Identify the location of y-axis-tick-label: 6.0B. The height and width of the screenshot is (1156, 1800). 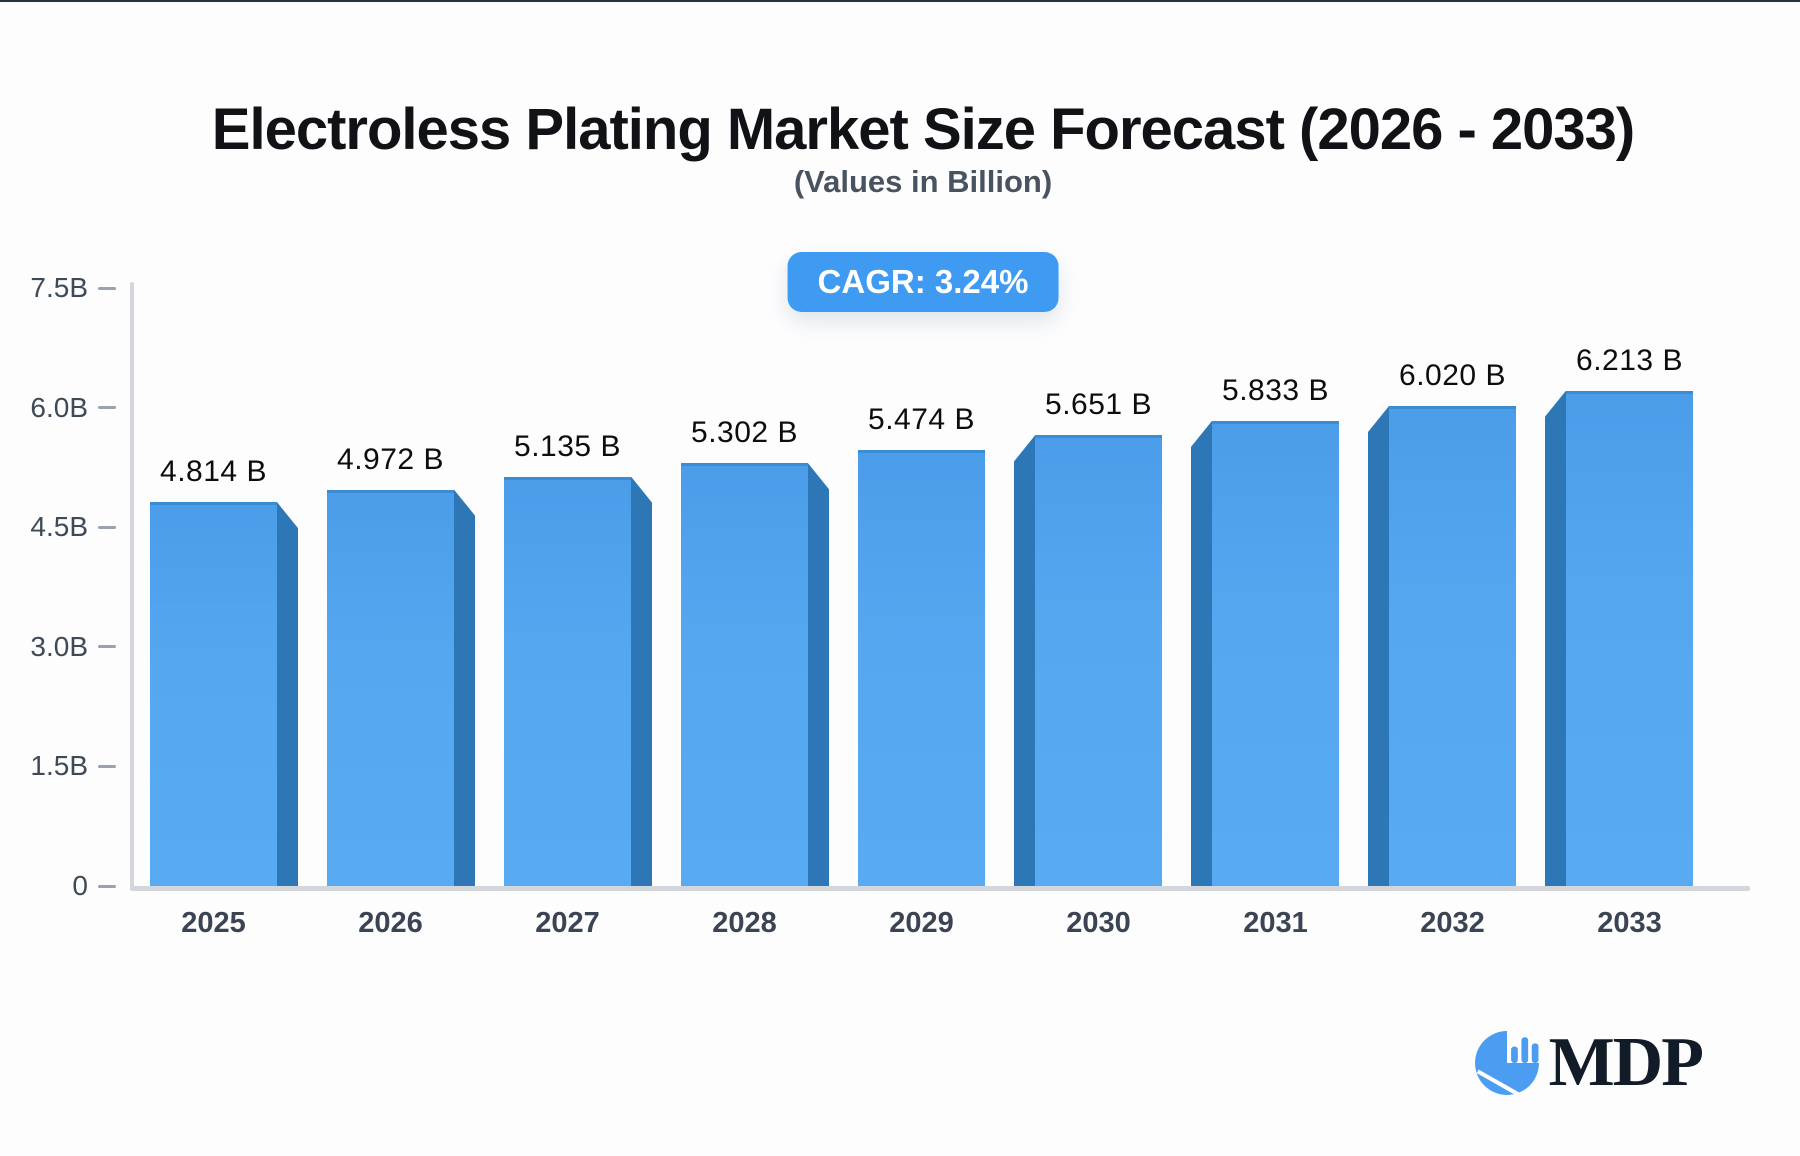
(59, 407).